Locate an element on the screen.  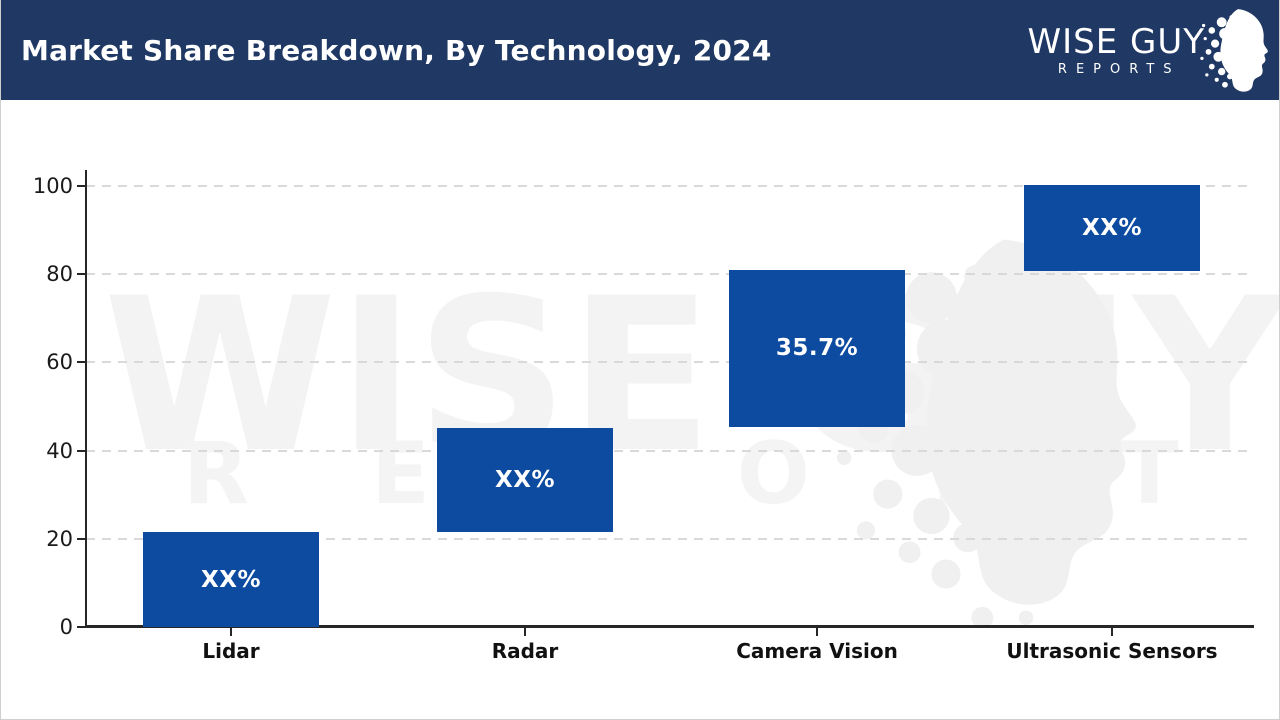
bar-camera-vision: 35.7% is located at coordinates (817, 348).